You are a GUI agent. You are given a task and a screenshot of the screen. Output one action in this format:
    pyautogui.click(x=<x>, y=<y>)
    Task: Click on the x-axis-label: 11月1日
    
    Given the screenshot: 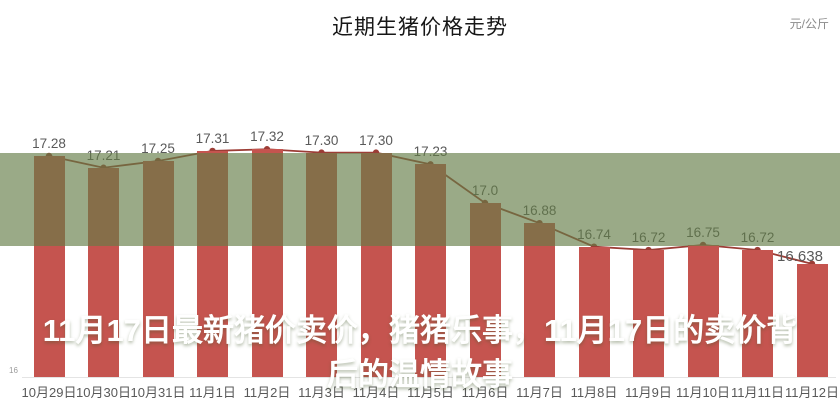 What is the action you would take?
    pyautogui.click(x=212, y=392)
    